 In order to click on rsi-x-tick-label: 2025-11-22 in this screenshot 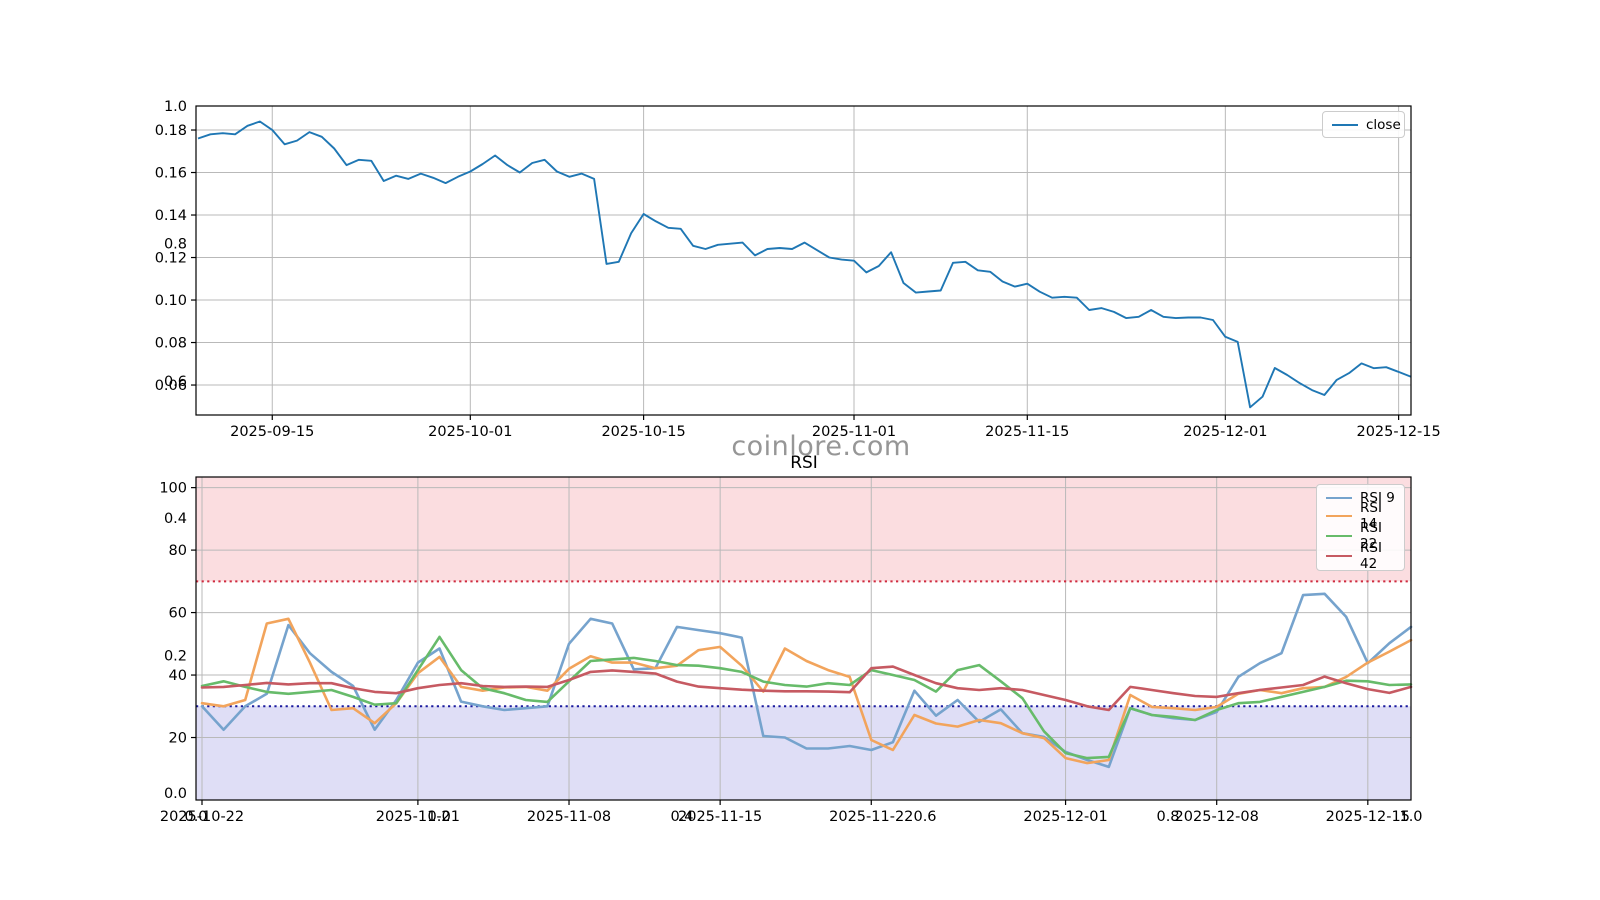, I will do `click(871, 817)`.